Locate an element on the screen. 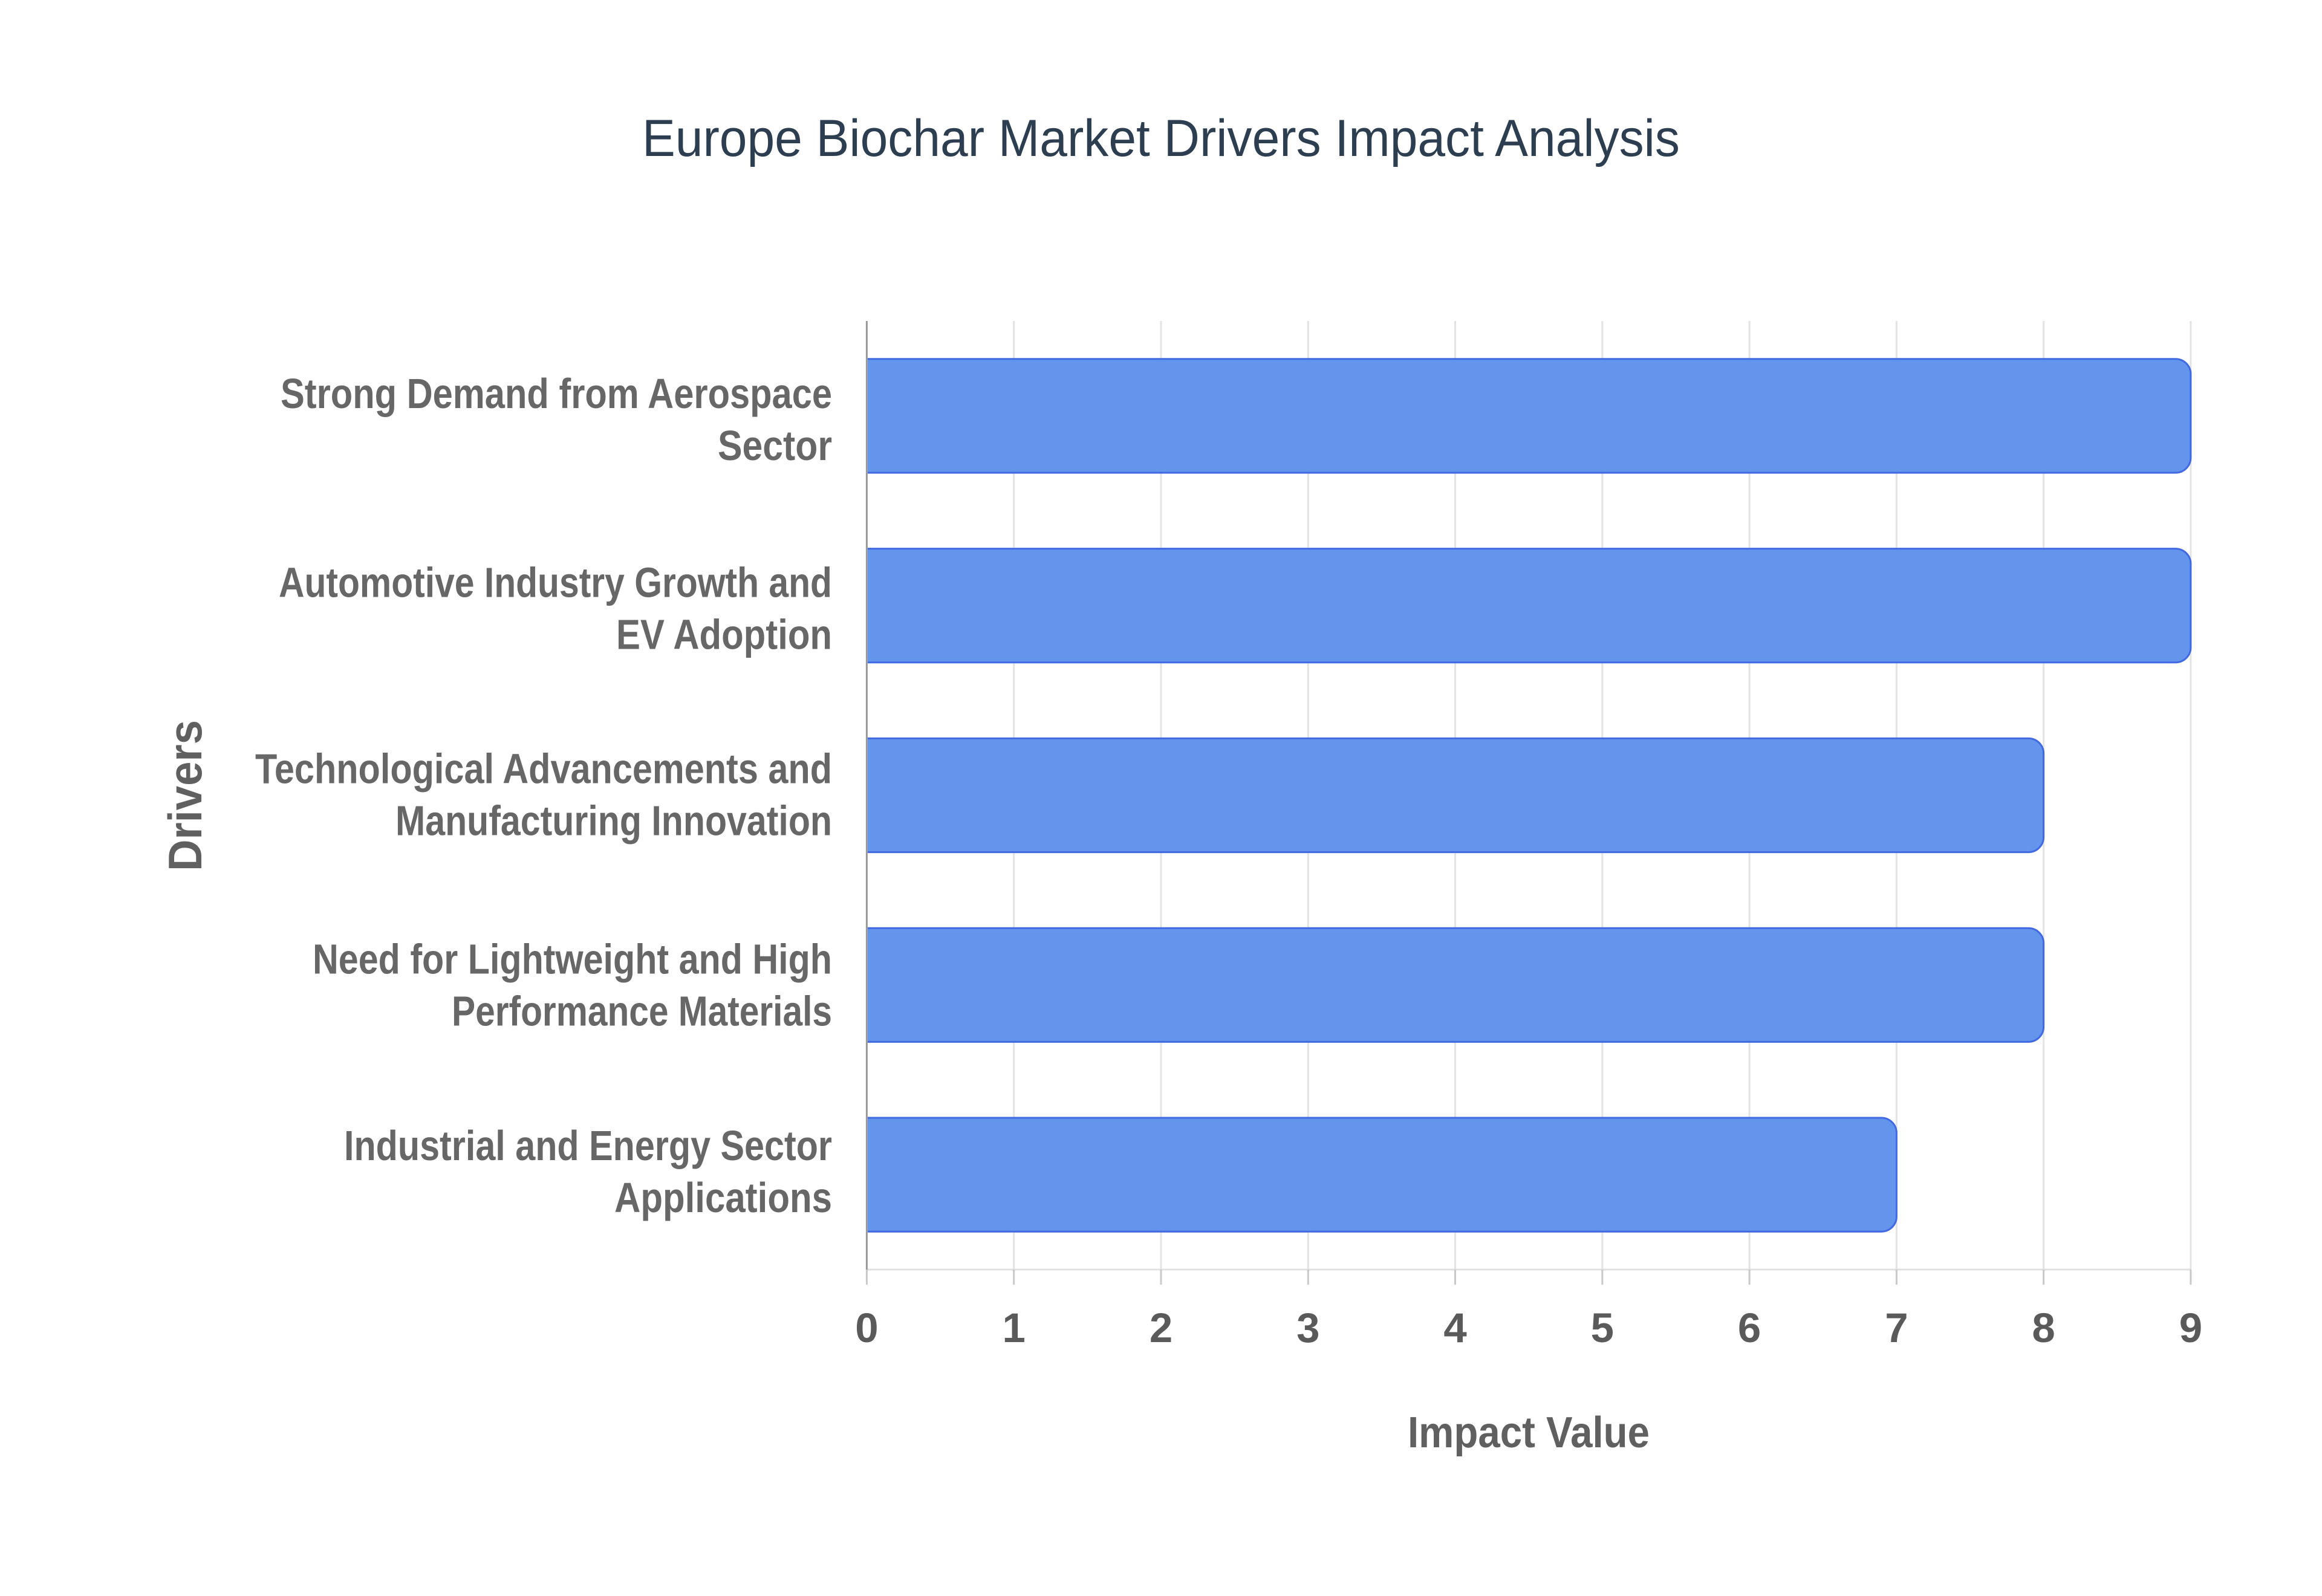  svg-text: Performance Materials is located at coordinates (642, 1010).